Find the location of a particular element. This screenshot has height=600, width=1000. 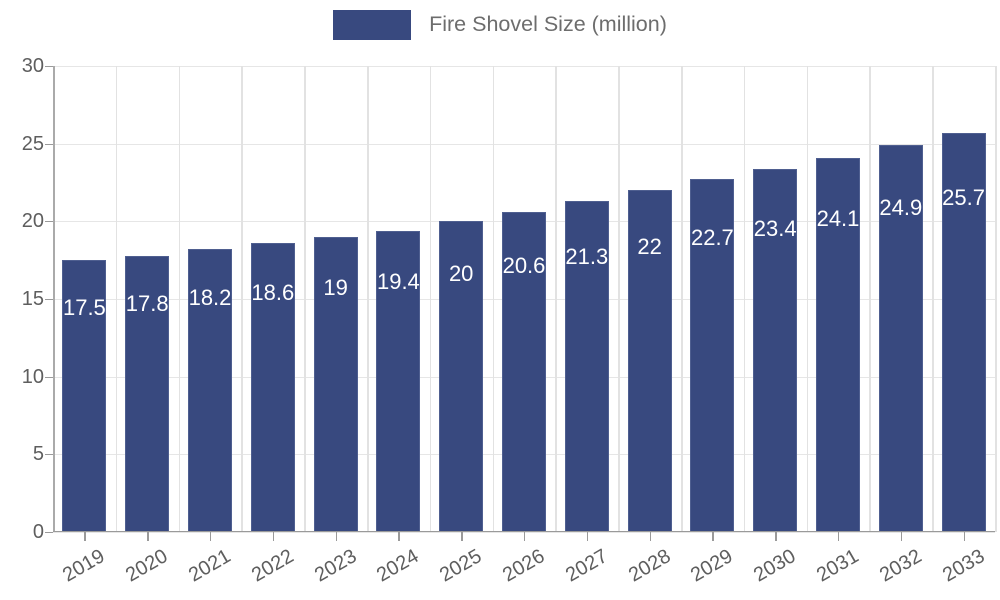

y-axis-tick-label: 30 is located at coordinates (32, 66).